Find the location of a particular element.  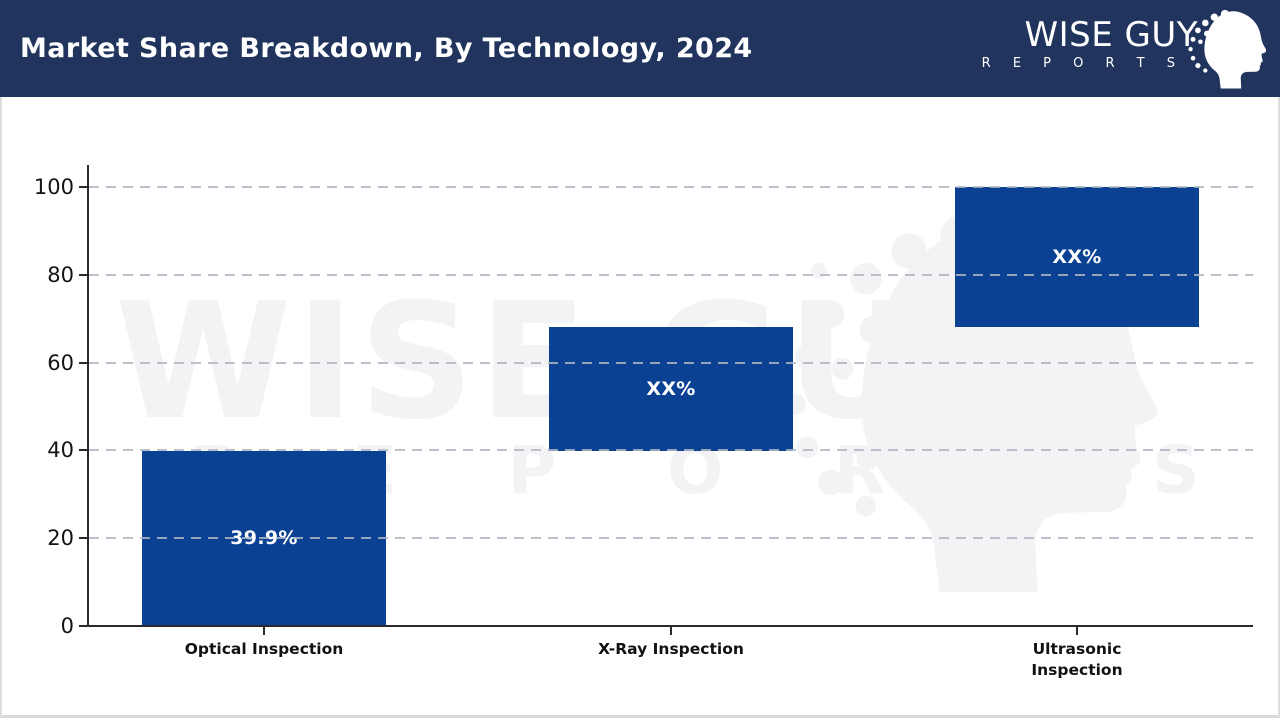

brand-logo-text: WISE GUY R E P O R T S is located at coordinates (1090, 45).